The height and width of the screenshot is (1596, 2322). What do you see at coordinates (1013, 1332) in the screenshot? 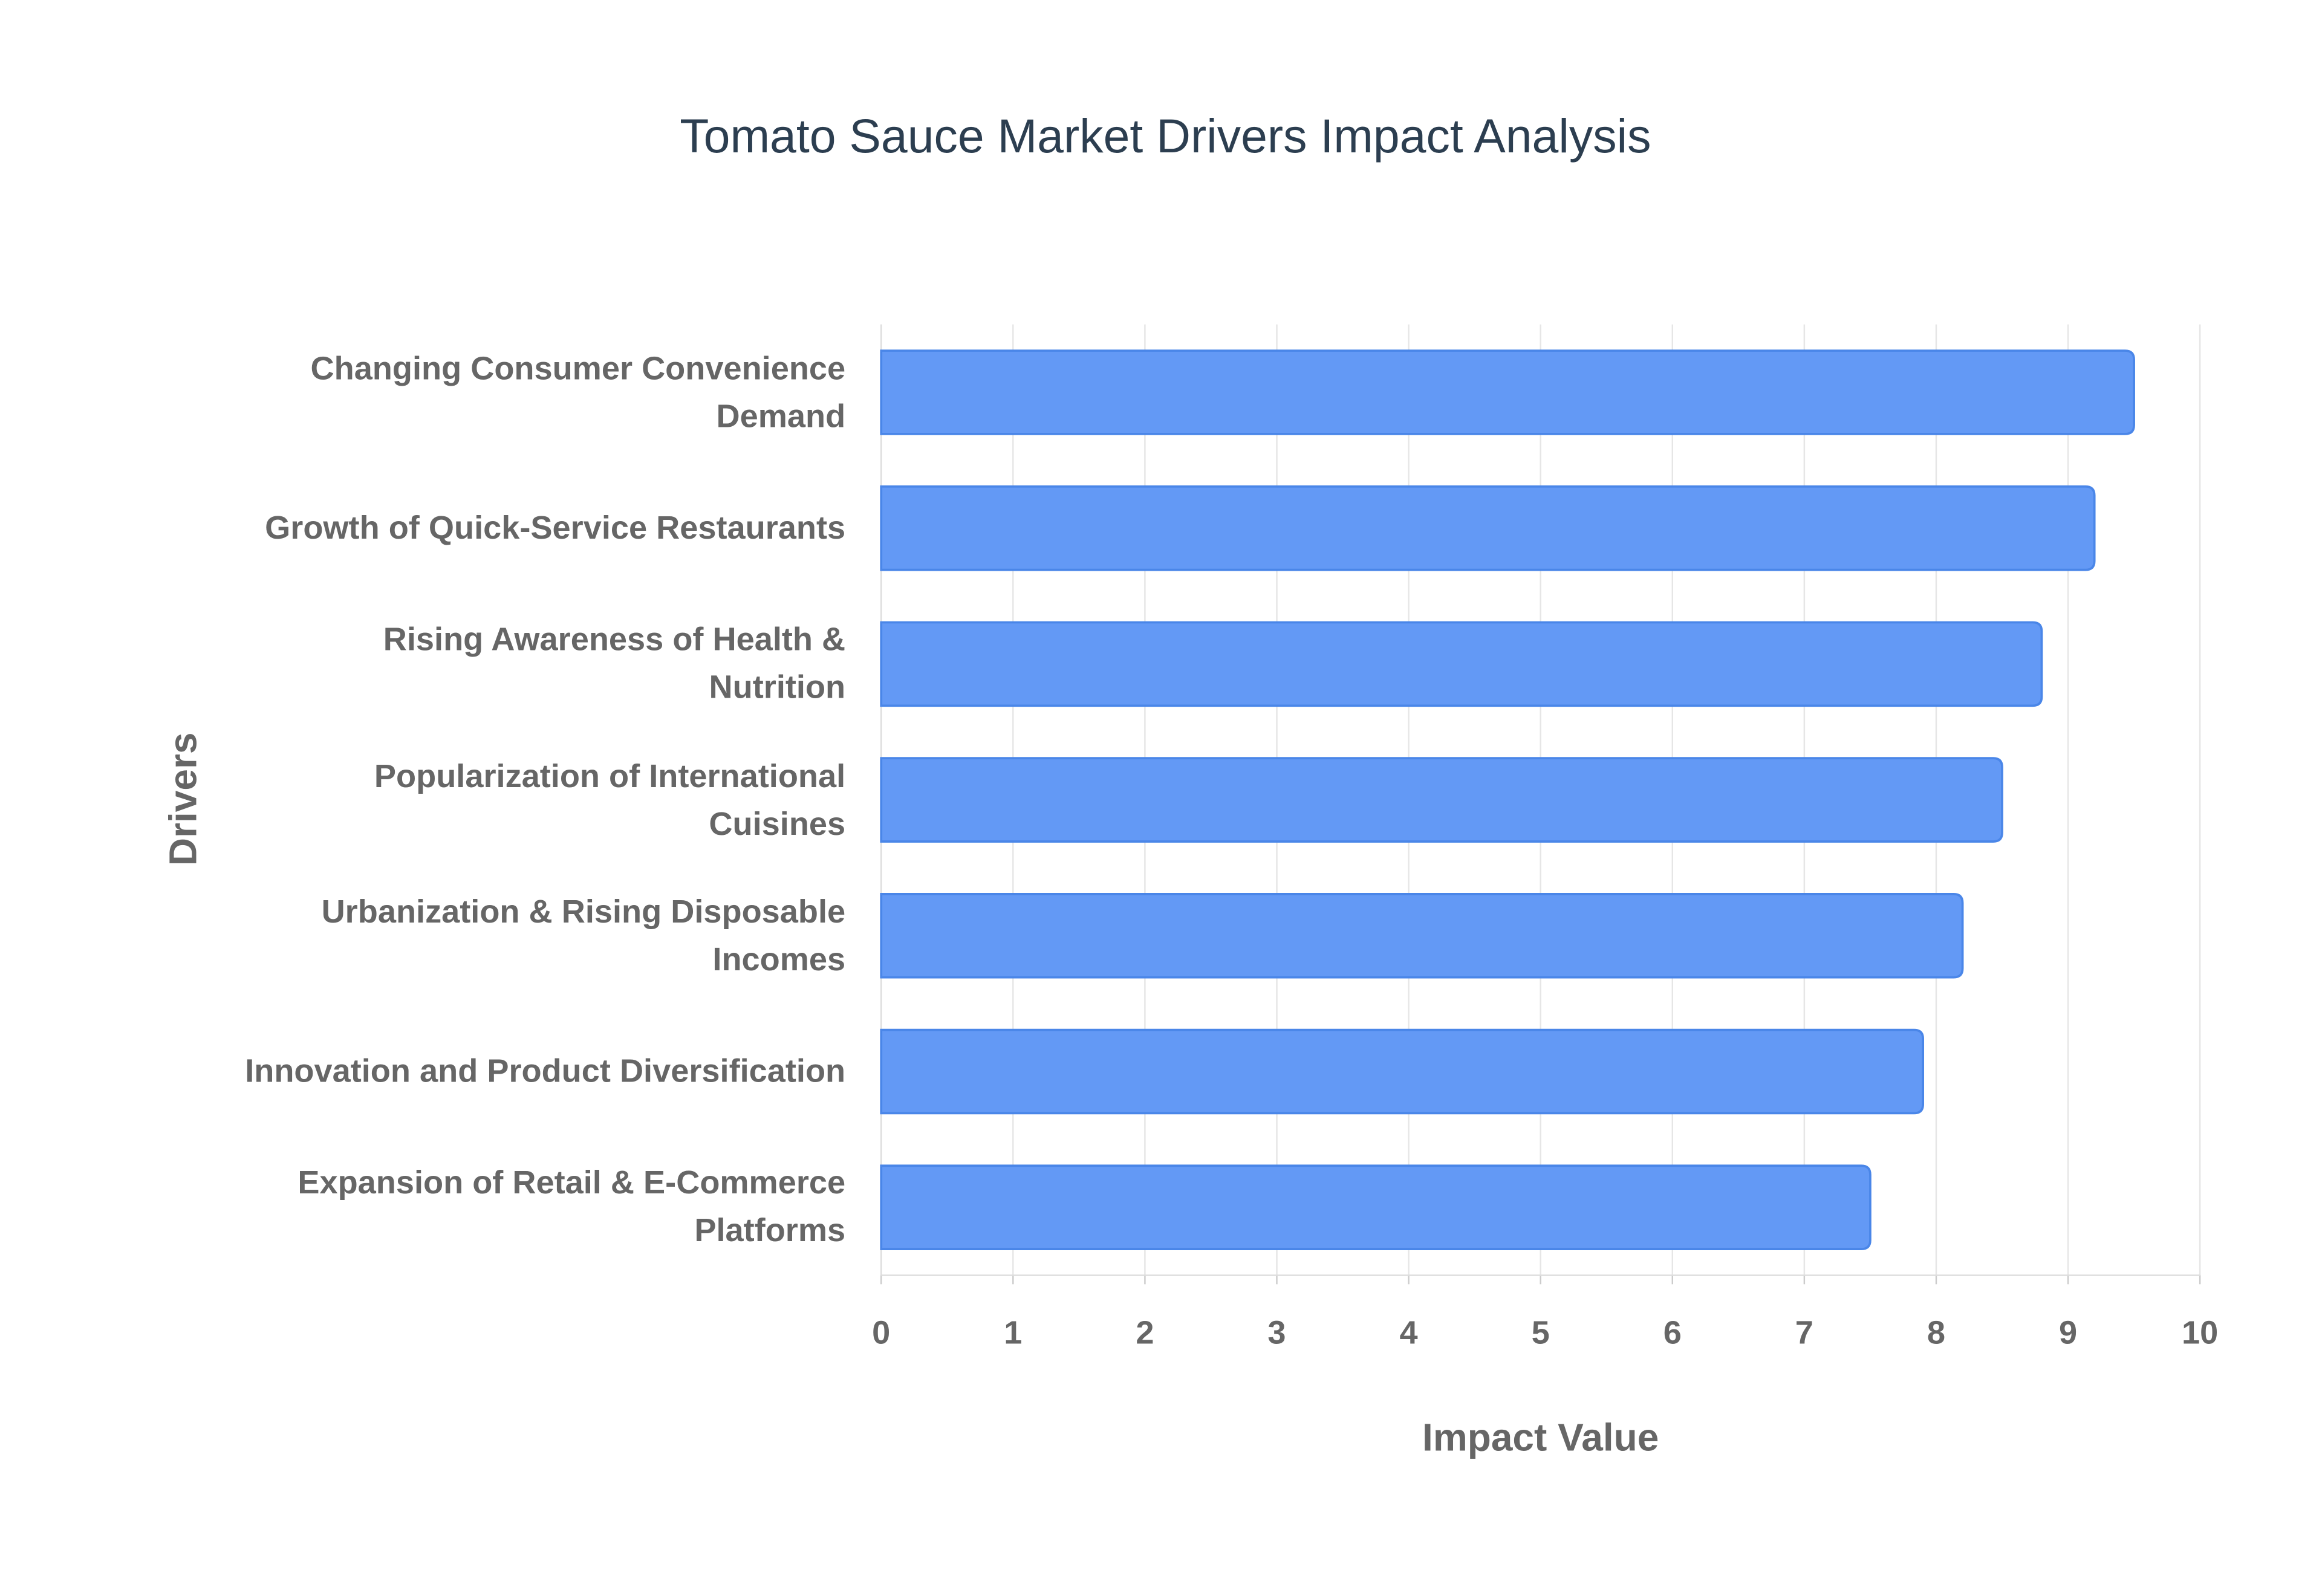
I see `x-tick-label: 1` at bounding box center [1013, 1332].